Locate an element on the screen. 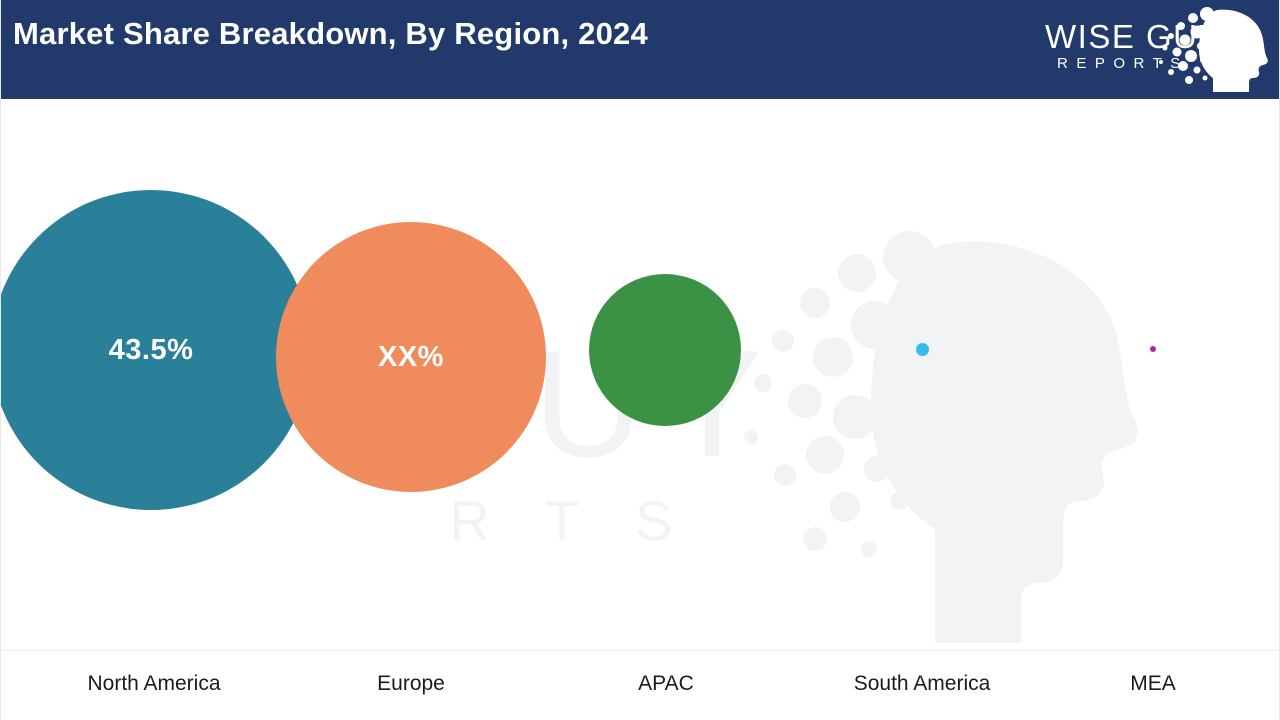  category-label-apac: APAC is located at coordinates (666, 683).